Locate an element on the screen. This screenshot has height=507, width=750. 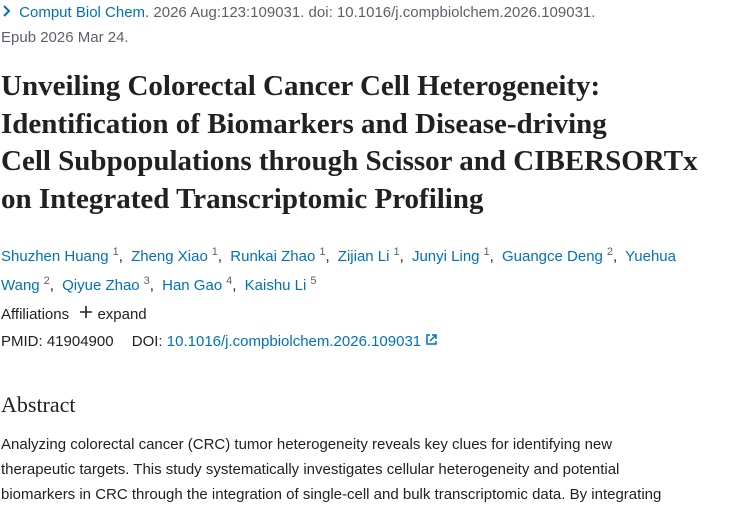
author: Guangce Deng 2, is located at coordinates (561, 255).